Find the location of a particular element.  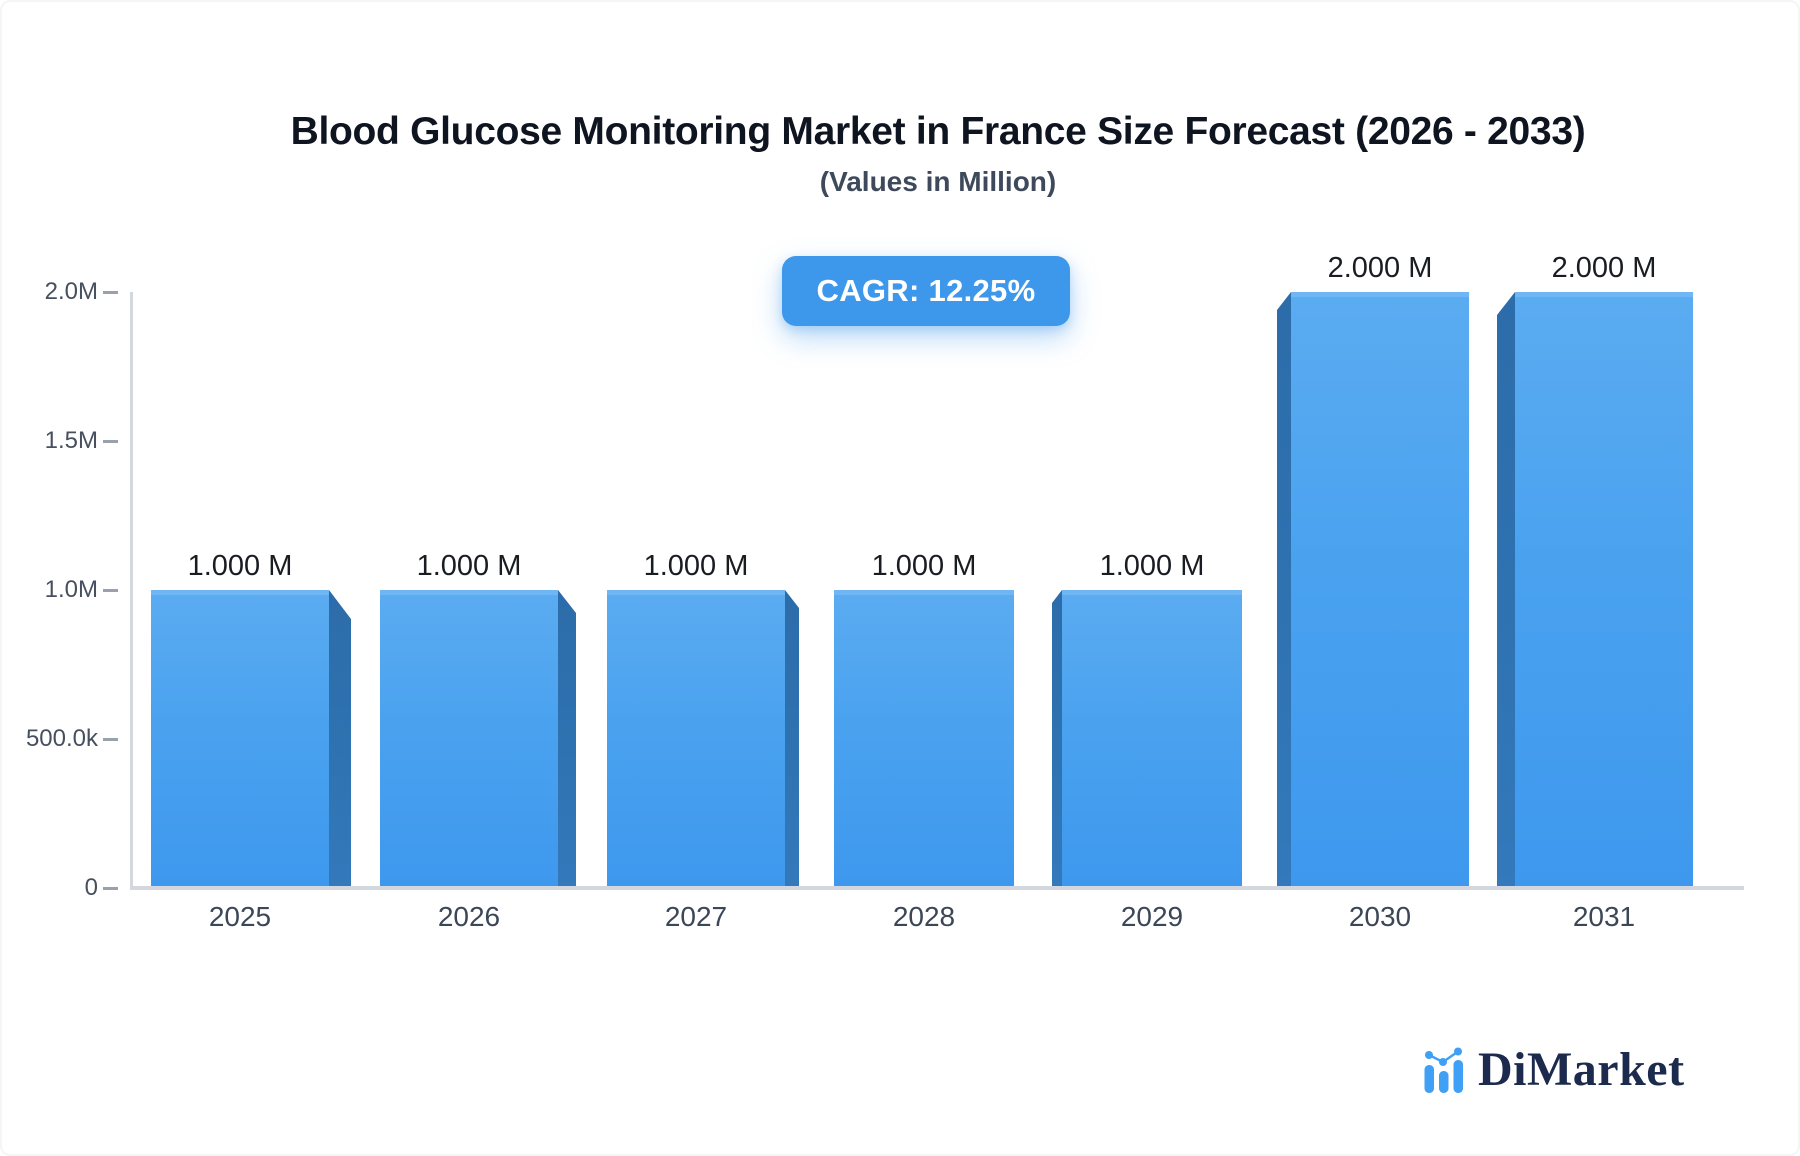

brand-name: DiMarket is located at coordinates (1581, 1069).